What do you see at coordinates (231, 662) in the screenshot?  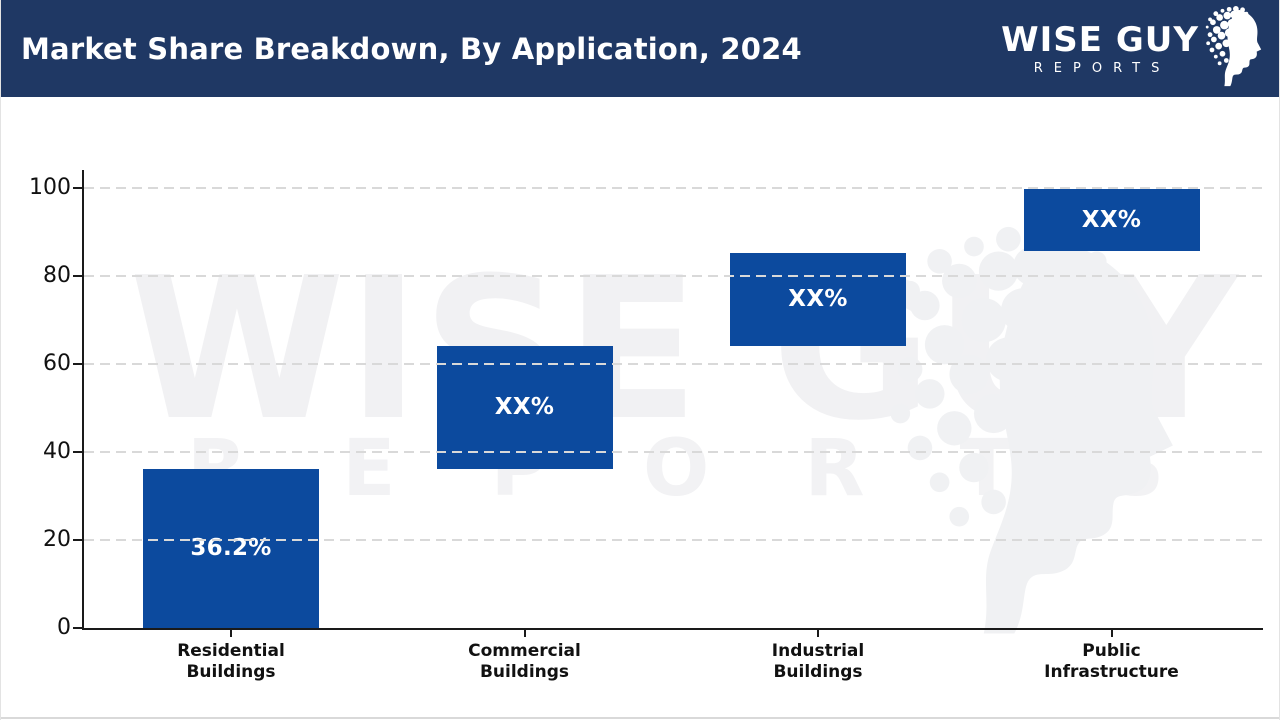 I see `x-category-label: Residential Buildings` at bounding box center [231, 662].